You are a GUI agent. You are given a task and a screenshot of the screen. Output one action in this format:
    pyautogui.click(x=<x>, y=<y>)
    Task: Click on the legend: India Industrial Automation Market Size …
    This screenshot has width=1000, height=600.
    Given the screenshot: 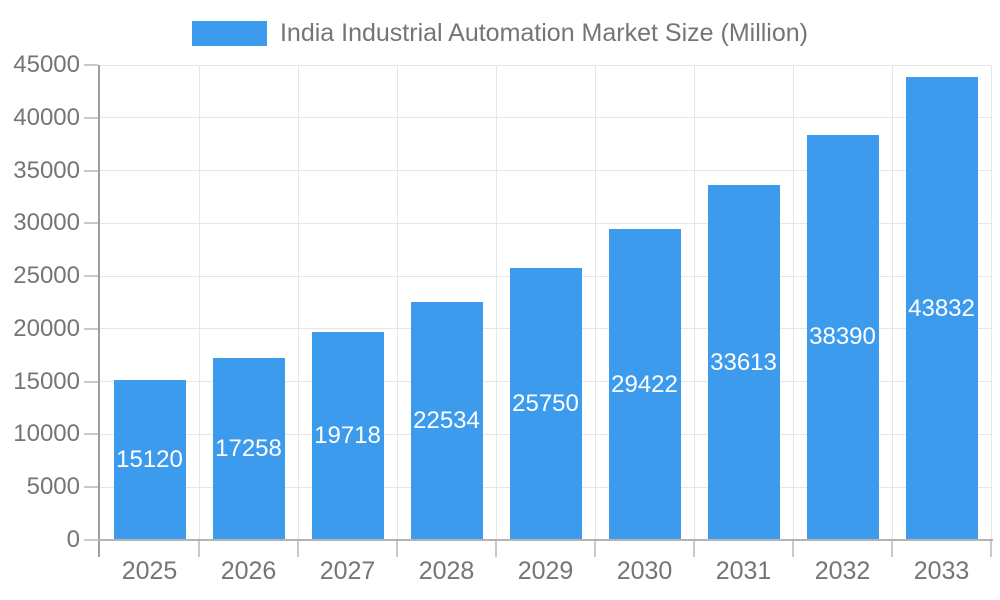 What is the action you would take?
    pyautogui.click(x=500, y=33)
    